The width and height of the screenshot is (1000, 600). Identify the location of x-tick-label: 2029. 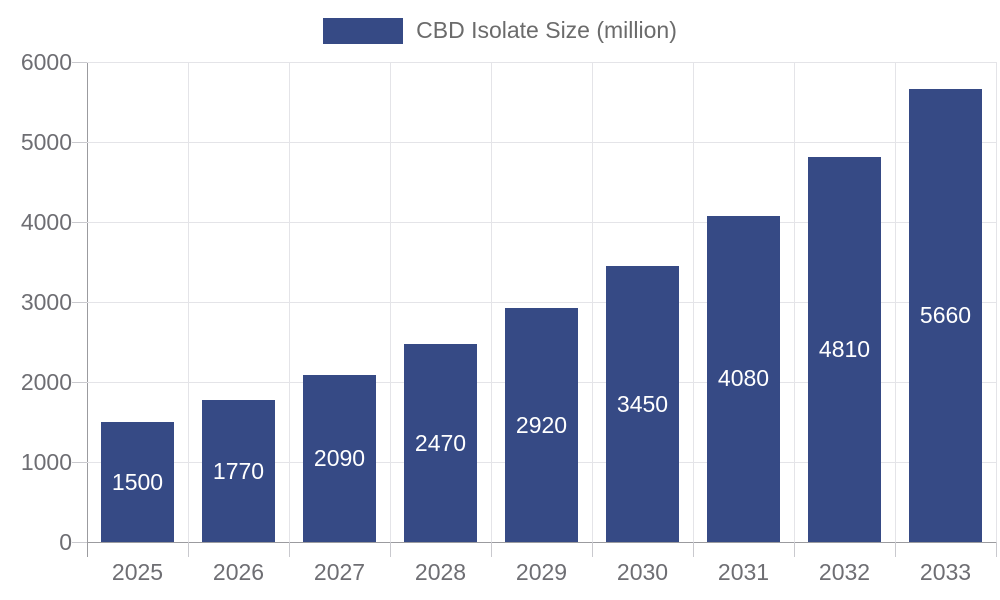
(541, 572).